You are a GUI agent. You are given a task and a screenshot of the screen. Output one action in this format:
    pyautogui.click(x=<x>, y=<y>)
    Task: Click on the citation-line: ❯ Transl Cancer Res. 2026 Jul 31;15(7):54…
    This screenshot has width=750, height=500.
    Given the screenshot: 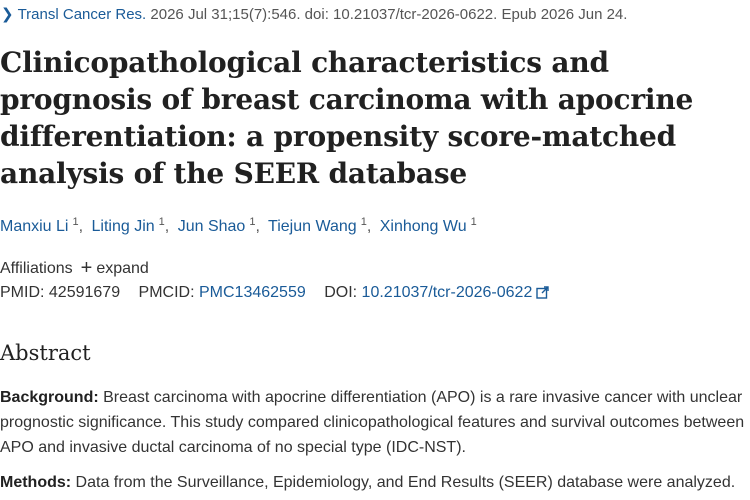 What is the action you would take?
    pyautogui.click(x=314, y=14)
    